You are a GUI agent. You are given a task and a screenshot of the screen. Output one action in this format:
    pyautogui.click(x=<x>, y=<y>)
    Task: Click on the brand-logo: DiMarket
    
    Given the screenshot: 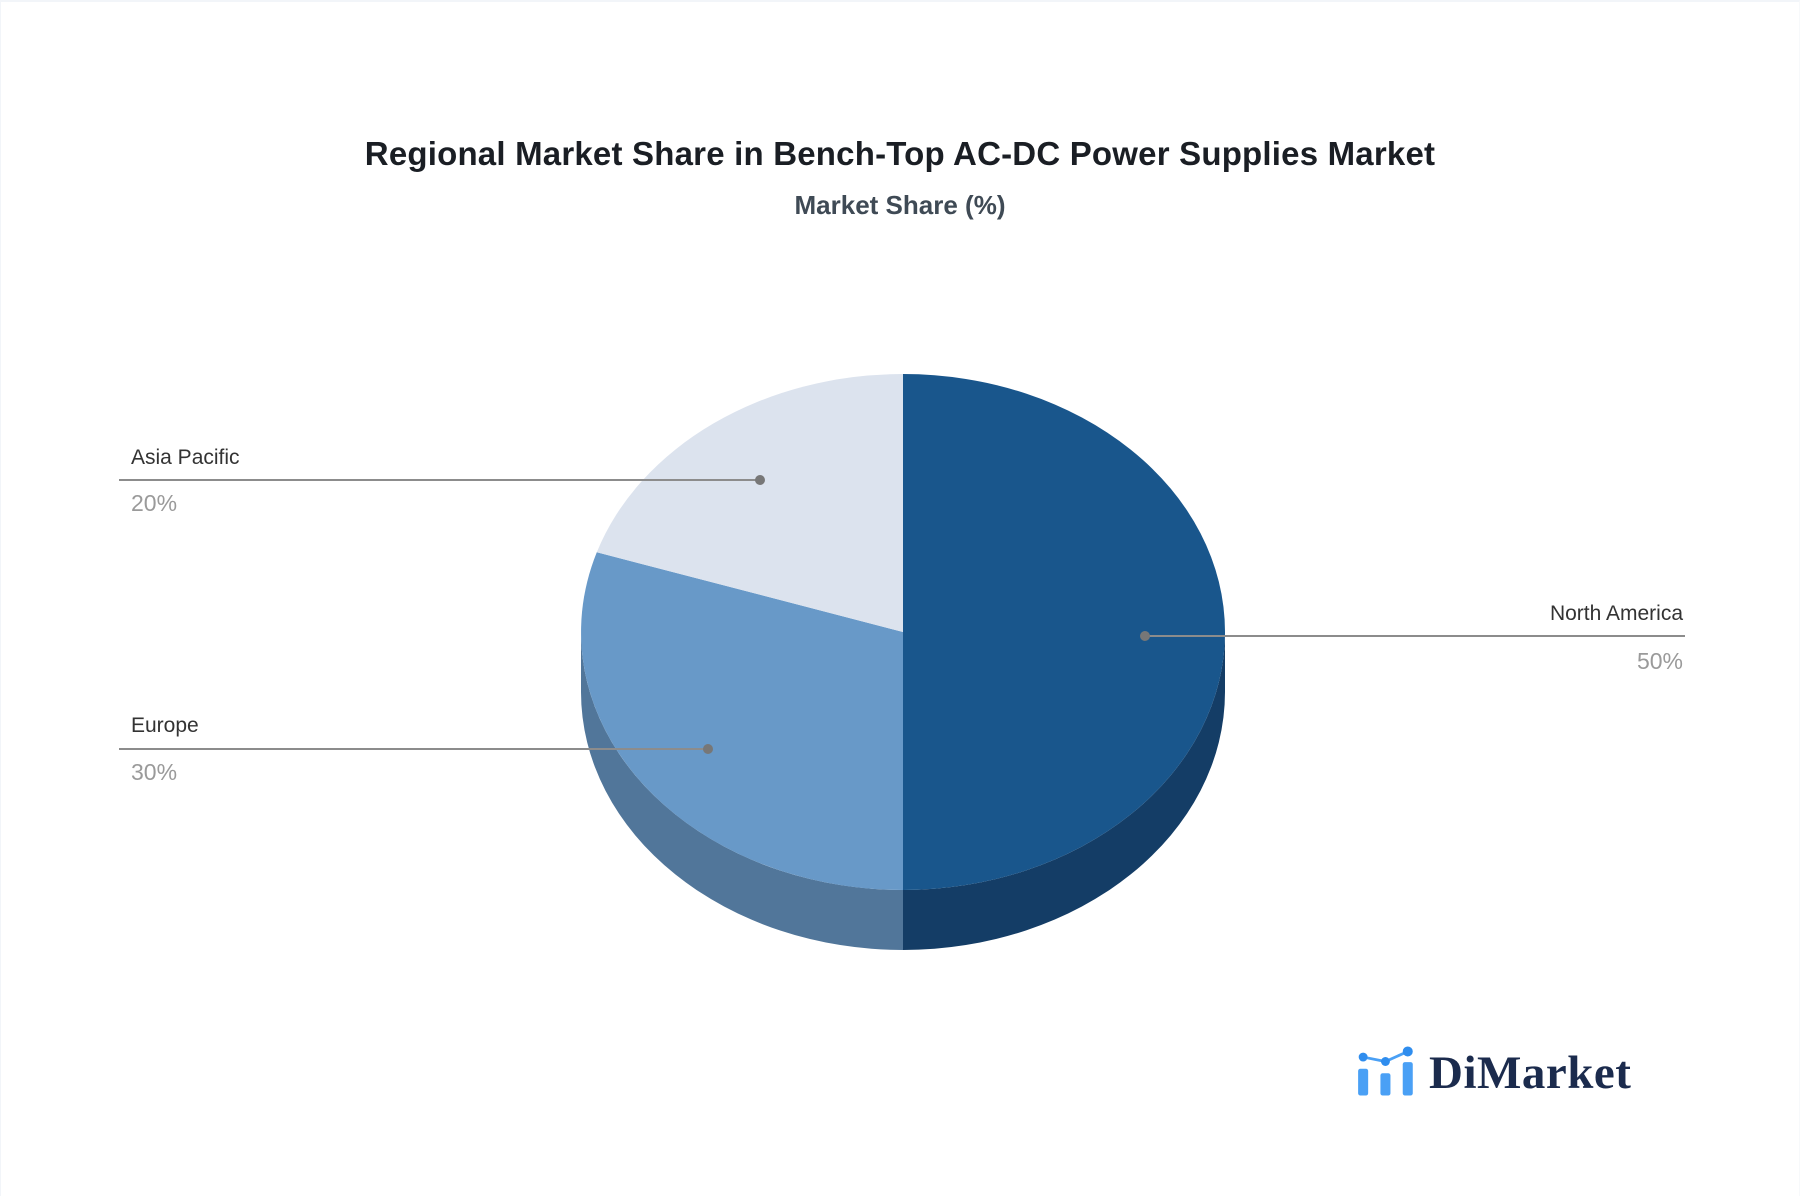 What is the action you would take?
    pyautogui.click(x=1494, y=1070)
    